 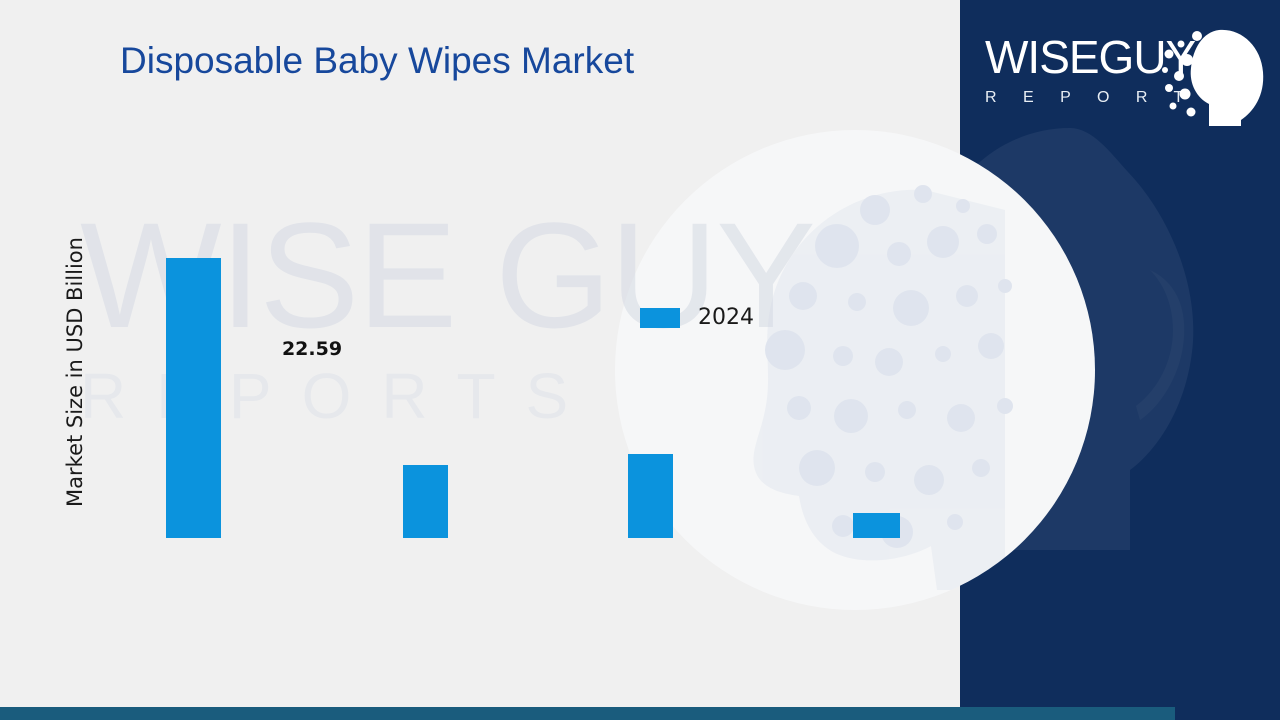 What do you see at coordinates (75, 372) in the screenshot?
I see `y-axis-label: Market Size in USD Billion` at bounding box center [75, 372].